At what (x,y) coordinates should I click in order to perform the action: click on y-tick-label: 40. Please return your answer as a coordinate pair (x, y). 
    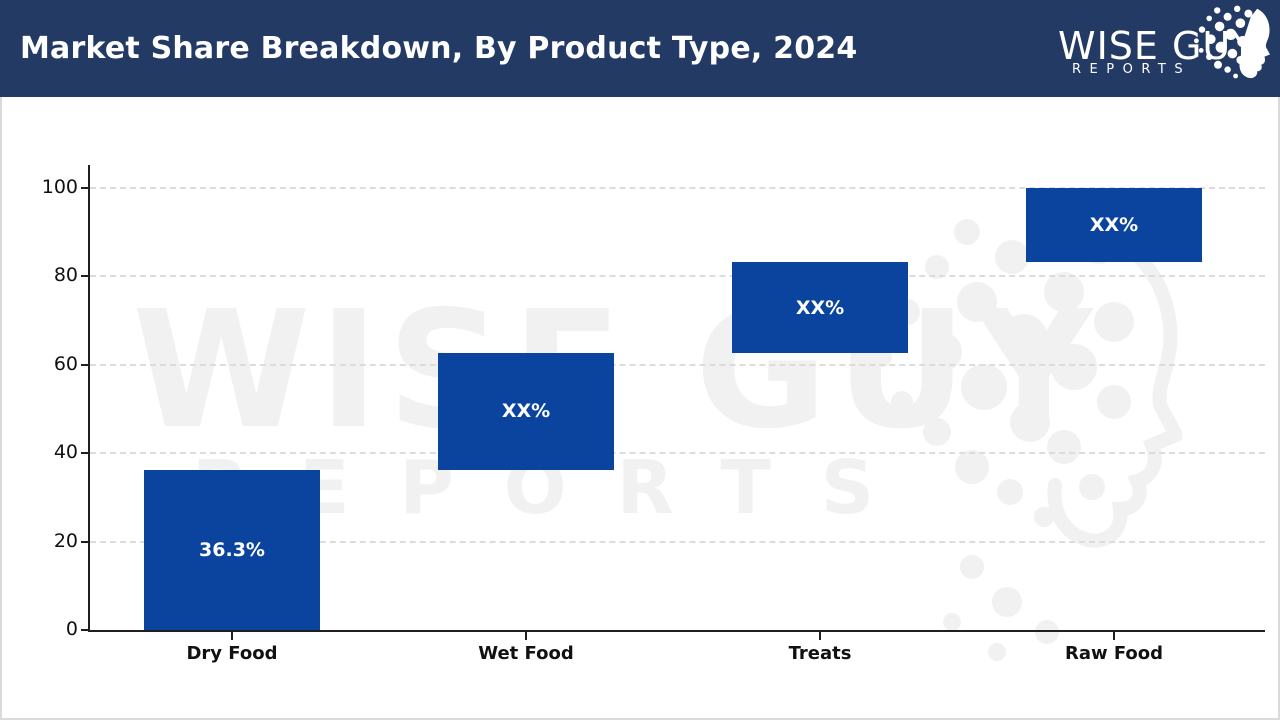
    Looking at the image, I should click on (65, 452).